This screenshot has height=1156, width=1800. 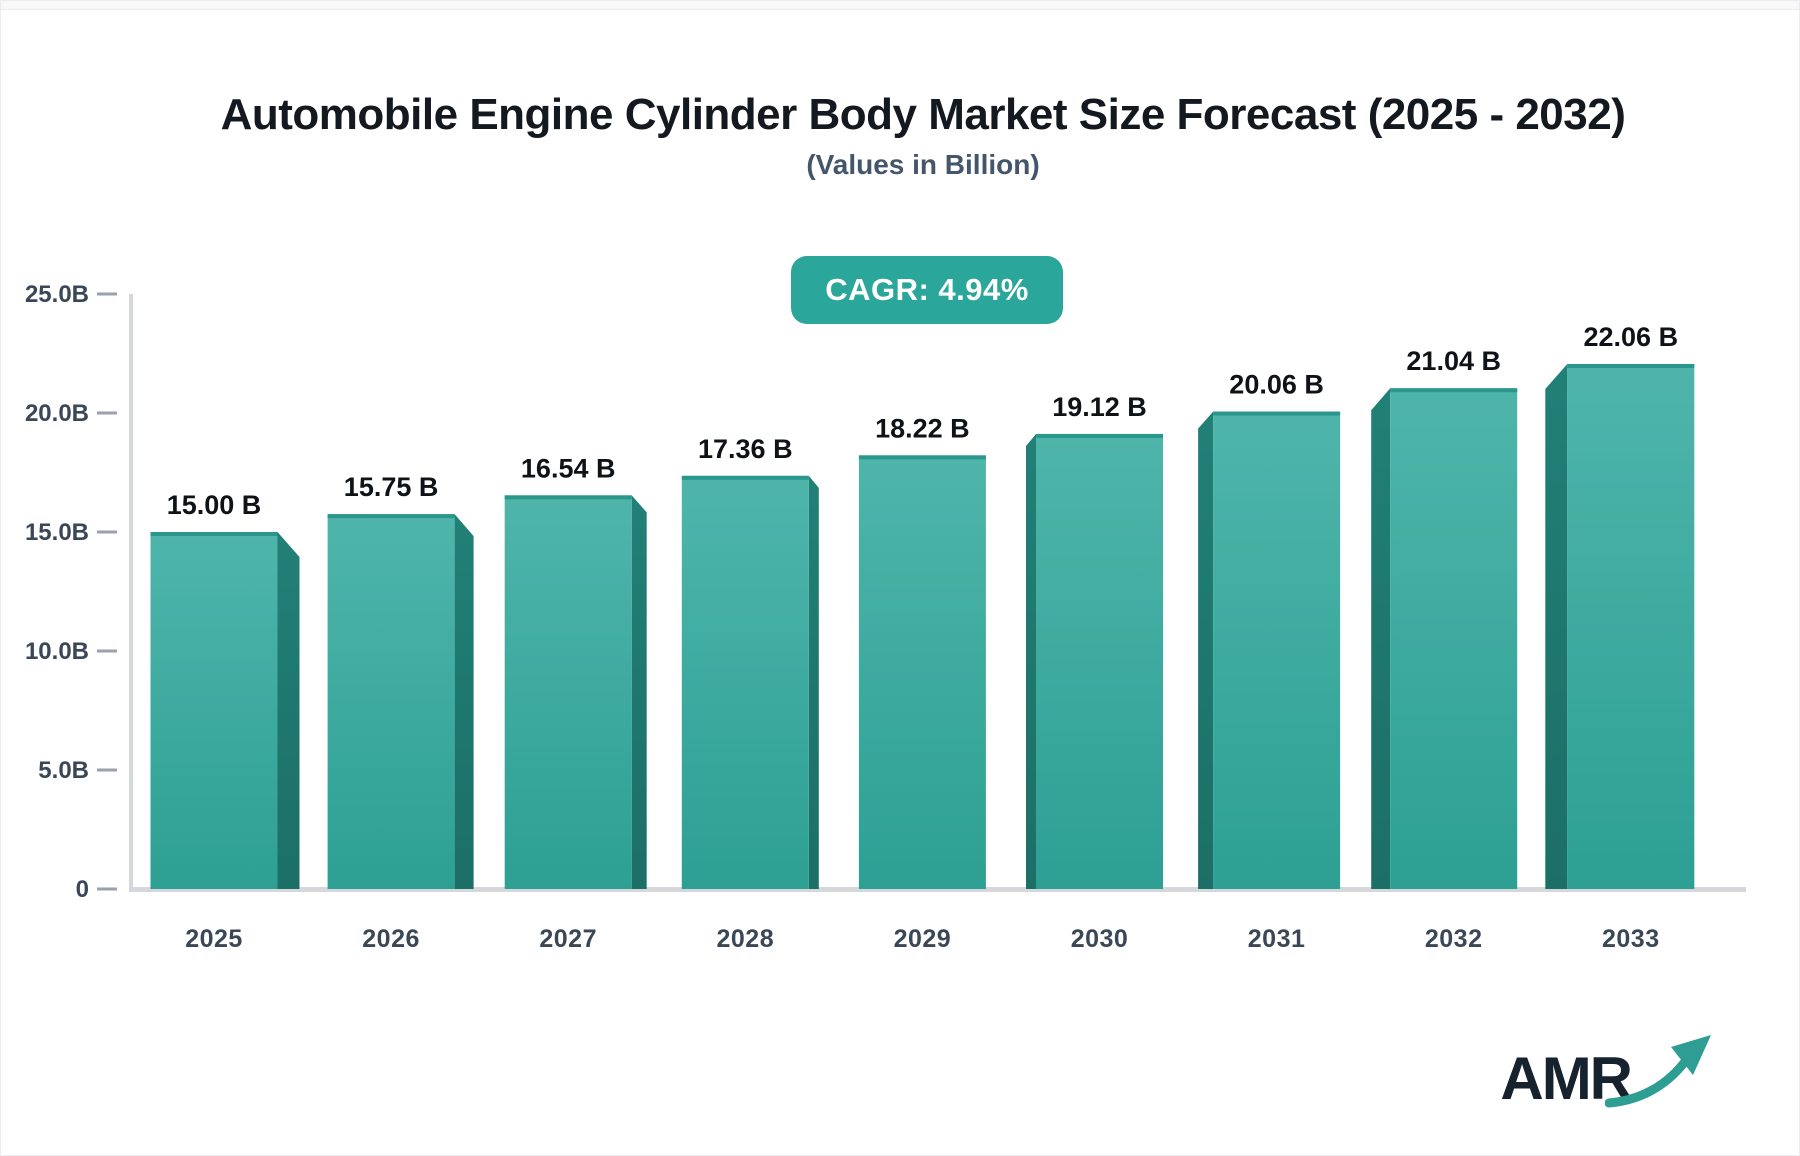 What do you see at coordinates (63, 770) in the screenshot?
I see `y-tick-label: 5.0B` at bounding box center [63, 770].